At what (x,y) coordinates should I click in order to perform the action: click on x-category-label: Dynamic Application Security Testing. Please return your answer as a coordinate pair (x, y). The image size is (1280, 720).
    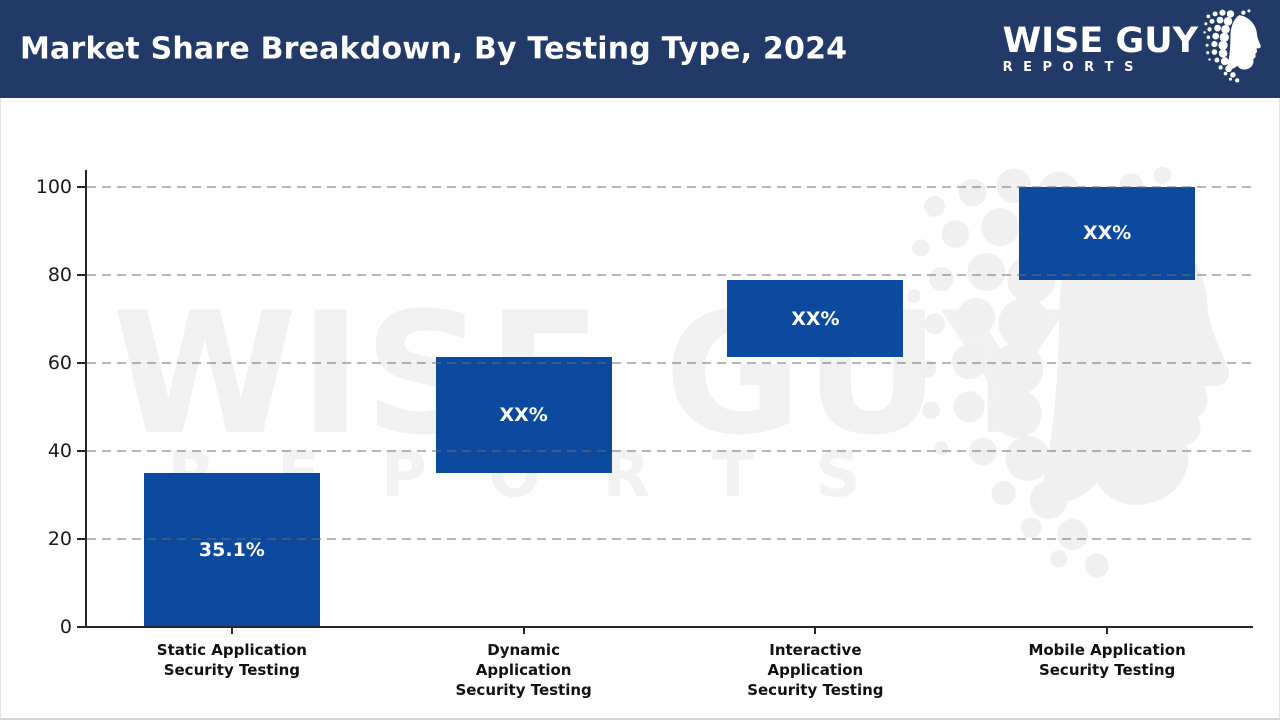
    Looking at the image, I should click on (523, 670).